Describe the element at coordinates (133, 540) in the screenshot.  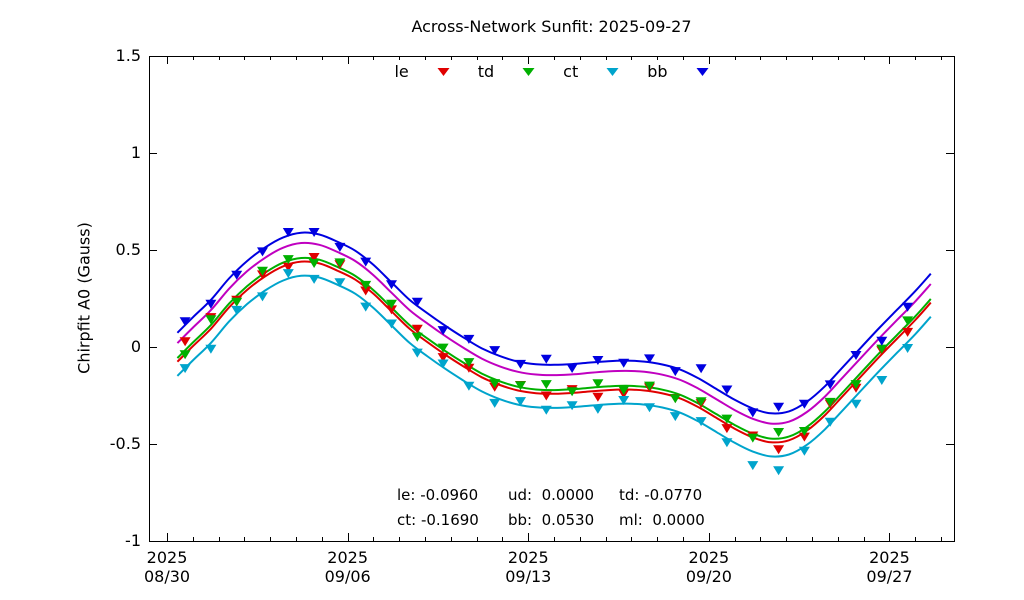
I see `y-tick-label-0: -1` at that location.